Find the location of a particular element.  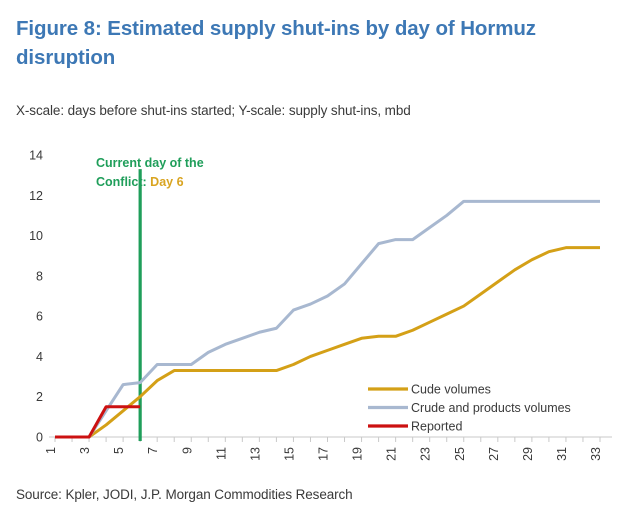

x-tick-label: 17 is located at coordinates (324, 454).